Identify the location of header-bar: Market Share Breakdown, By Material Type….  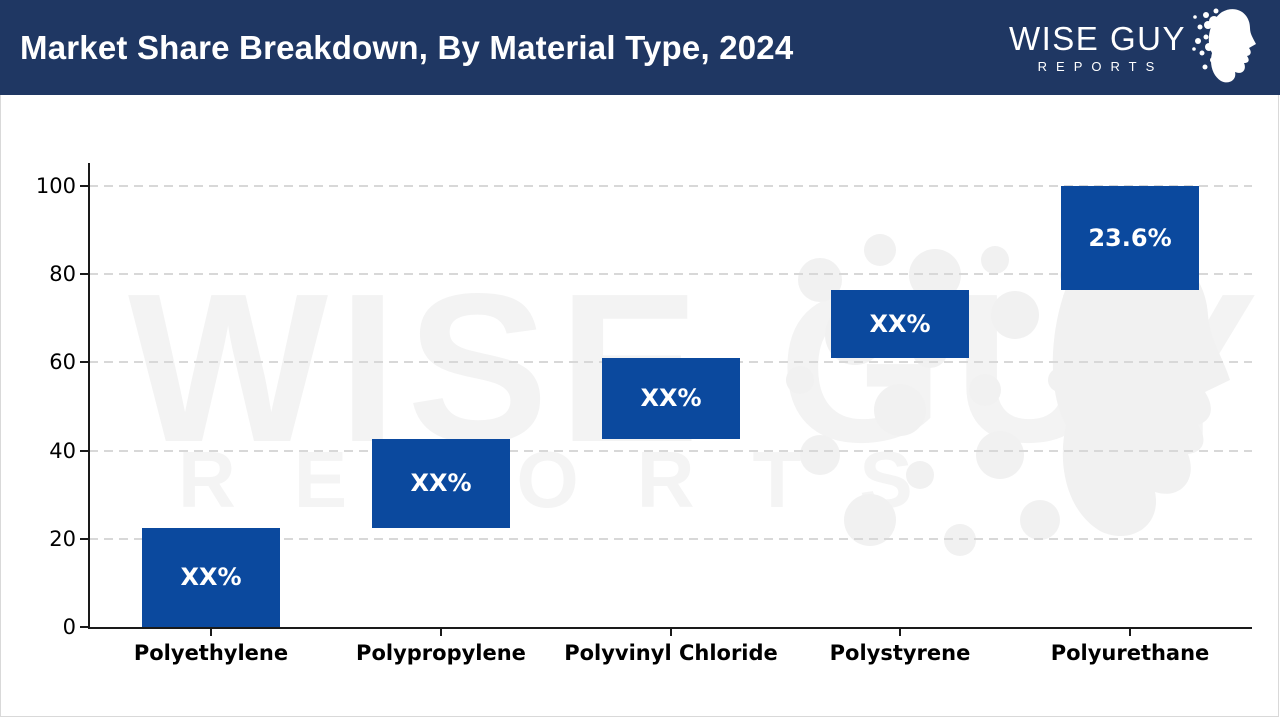
(640, 47).